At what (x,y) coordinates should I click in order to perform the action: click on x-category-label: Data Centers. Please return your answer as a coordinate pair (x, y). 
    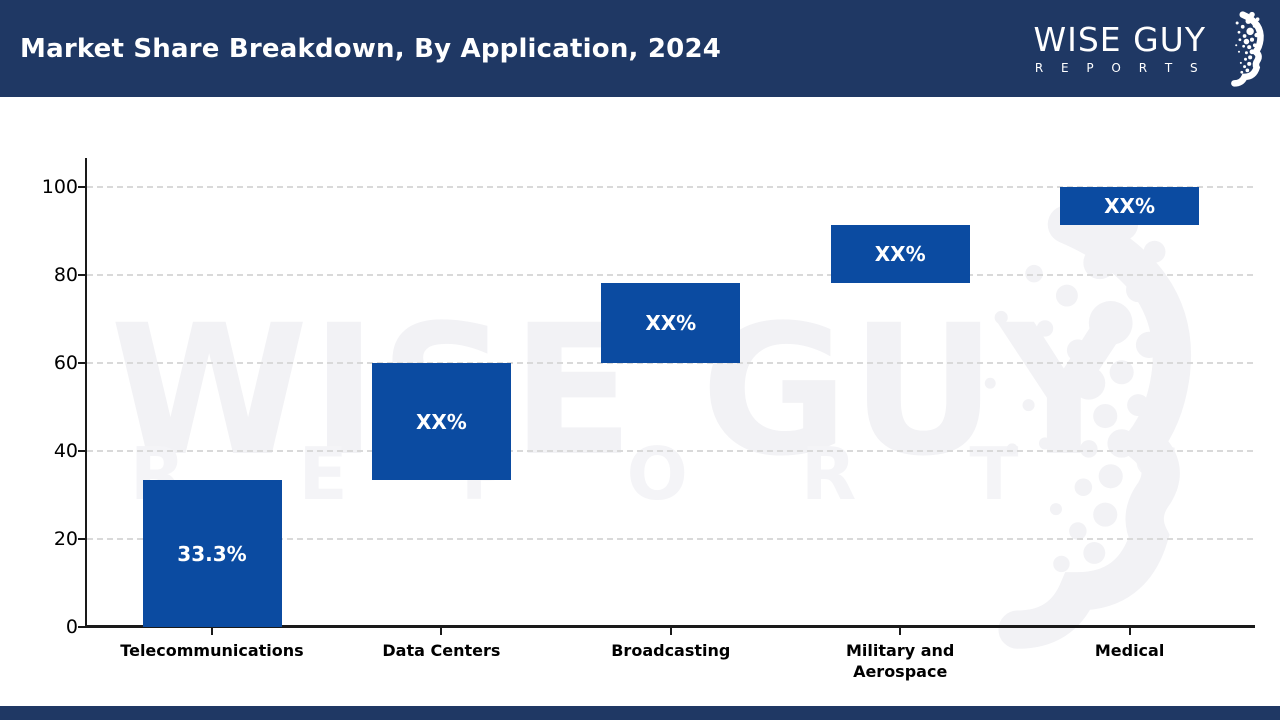
    Looking at the image, I should click on (441, 650).